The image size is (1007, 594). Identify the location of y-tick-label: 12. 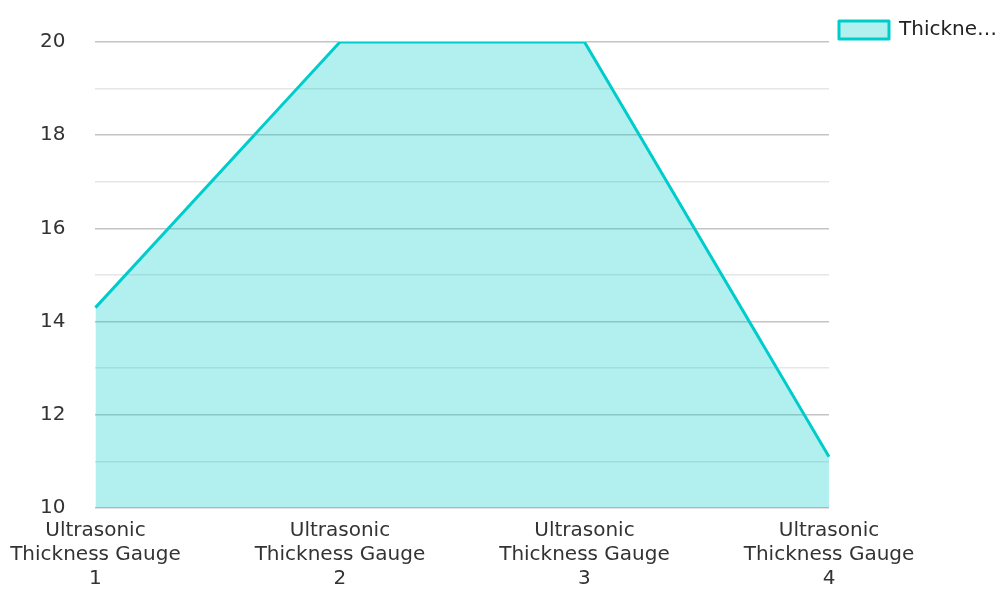
(53, 413).